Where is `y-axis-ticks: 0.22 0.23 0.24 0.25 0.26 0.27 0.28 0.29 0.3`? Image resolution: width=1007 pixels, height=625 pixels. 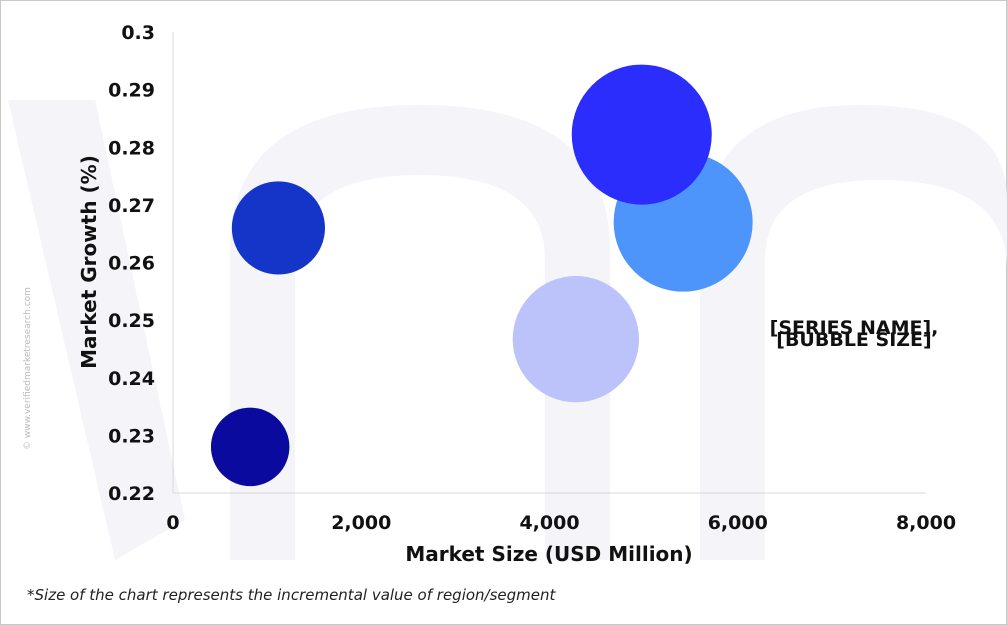
y-axis-ticks: 0.22 0.23 0.24 0.25 0.26 0.27 0.28 0.29 0.3 is located at coordinates (131, 263).